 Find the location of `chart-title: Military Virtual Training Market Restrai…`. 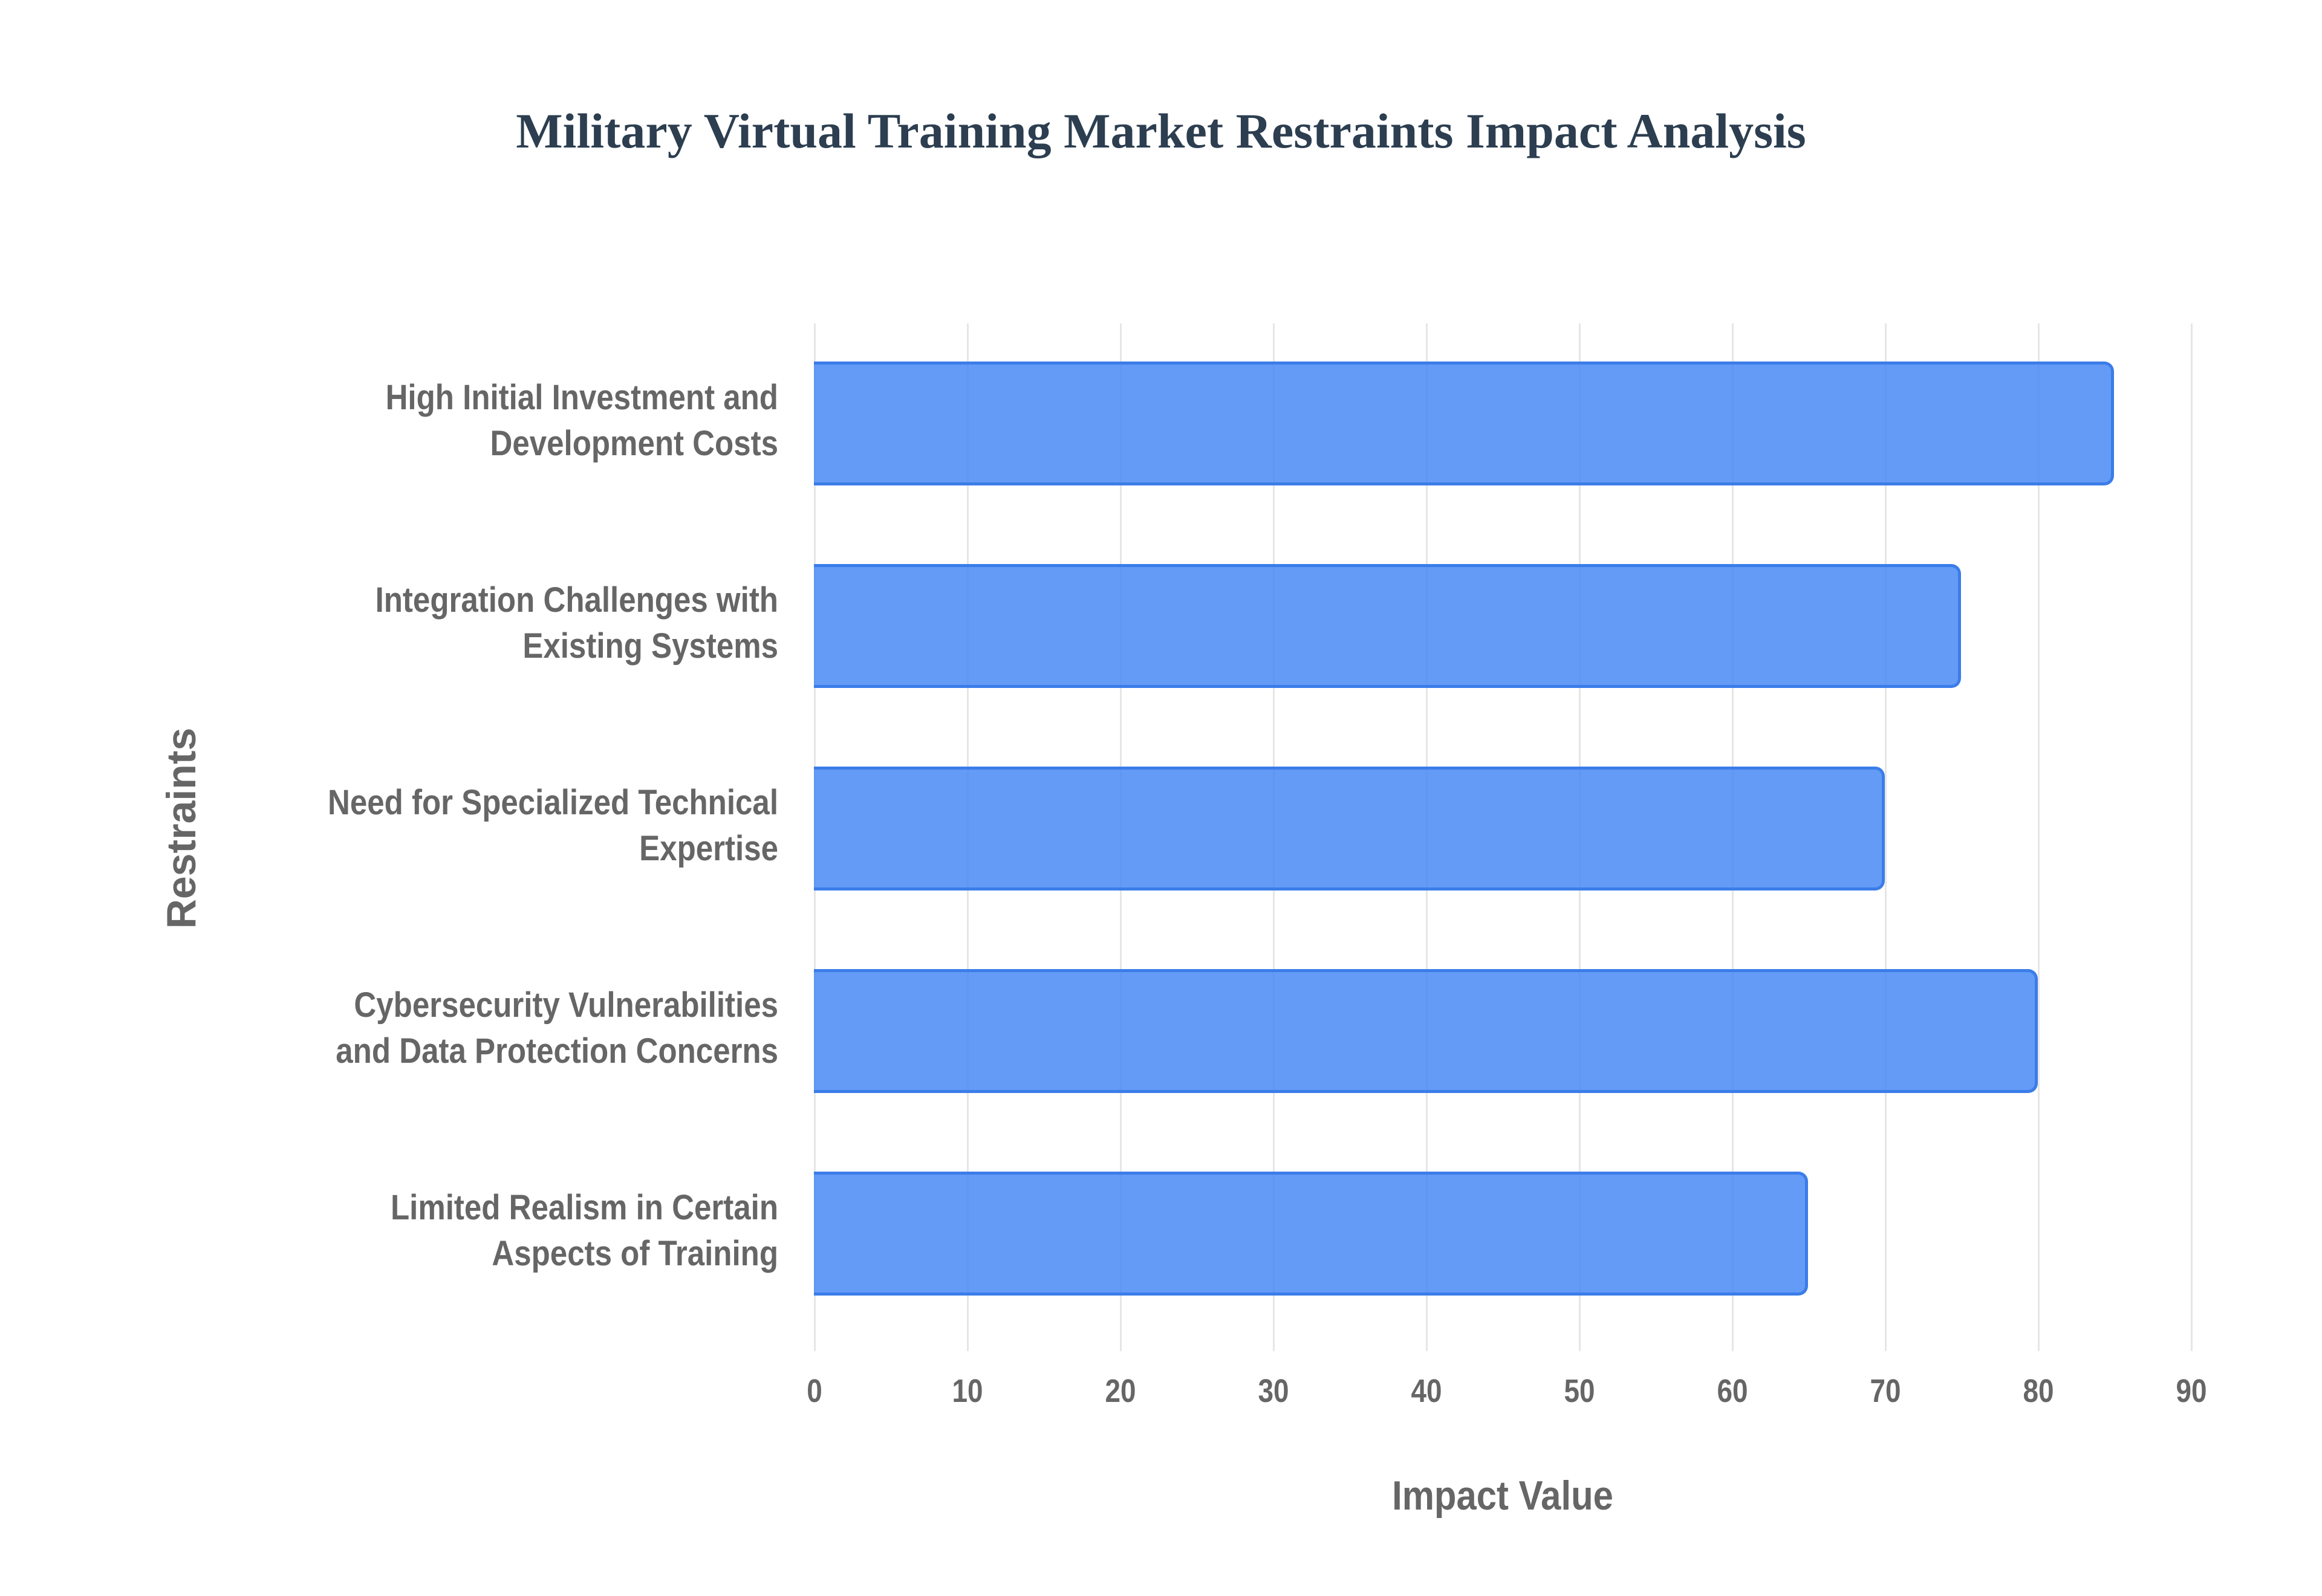

chart-title: Military Virtual Training Market Restrai… is located at coordinates (1161, 130).